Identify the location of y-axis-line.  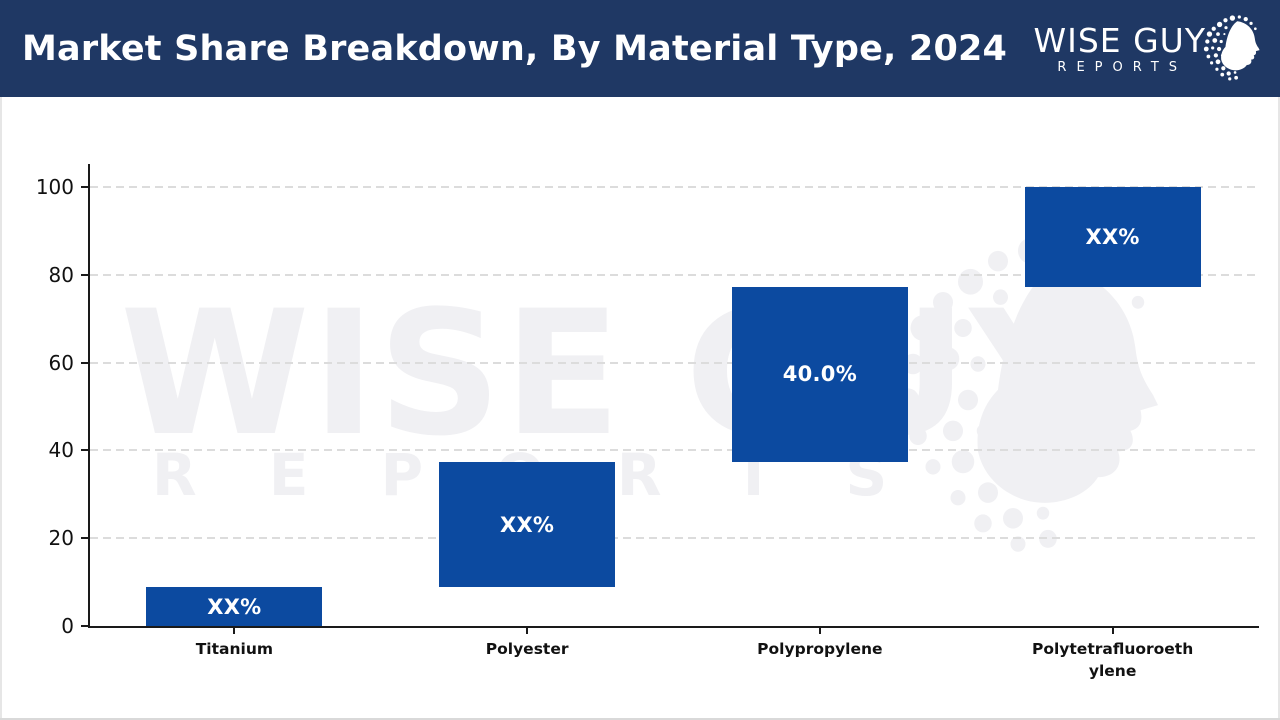
(89, 396).